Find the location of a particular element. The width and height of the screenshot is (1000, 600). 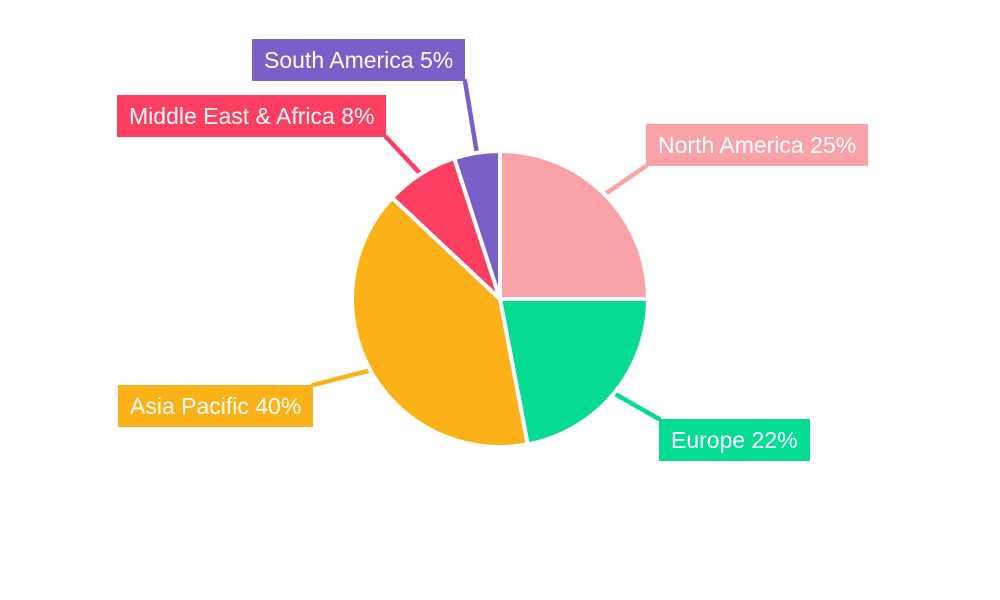

connector-north-america is located at coordinates (625, 180).